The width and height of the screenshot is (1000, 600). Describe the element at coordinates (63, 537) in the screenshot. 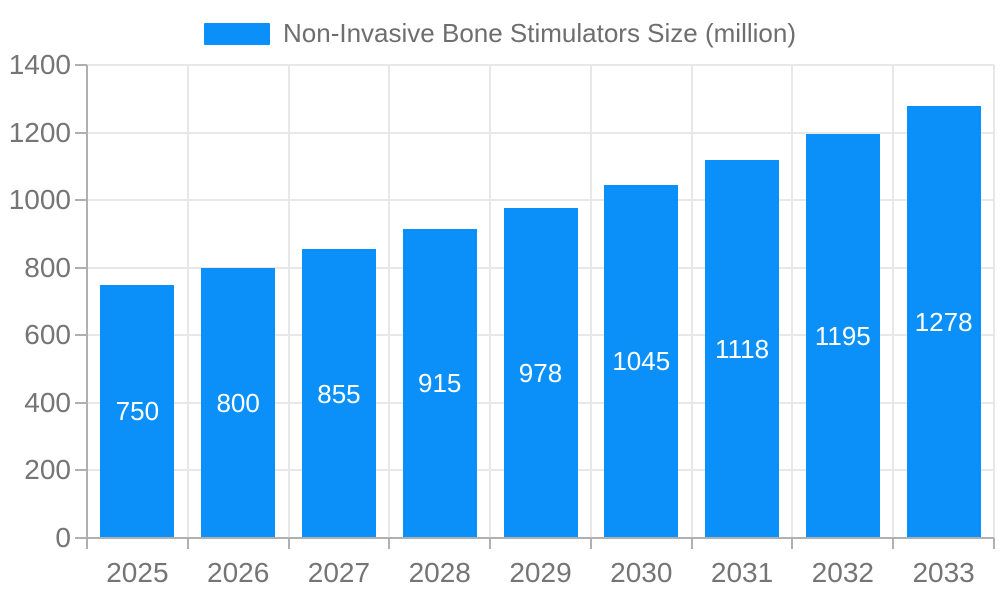

I see `y-tick-label: 0` at that location.